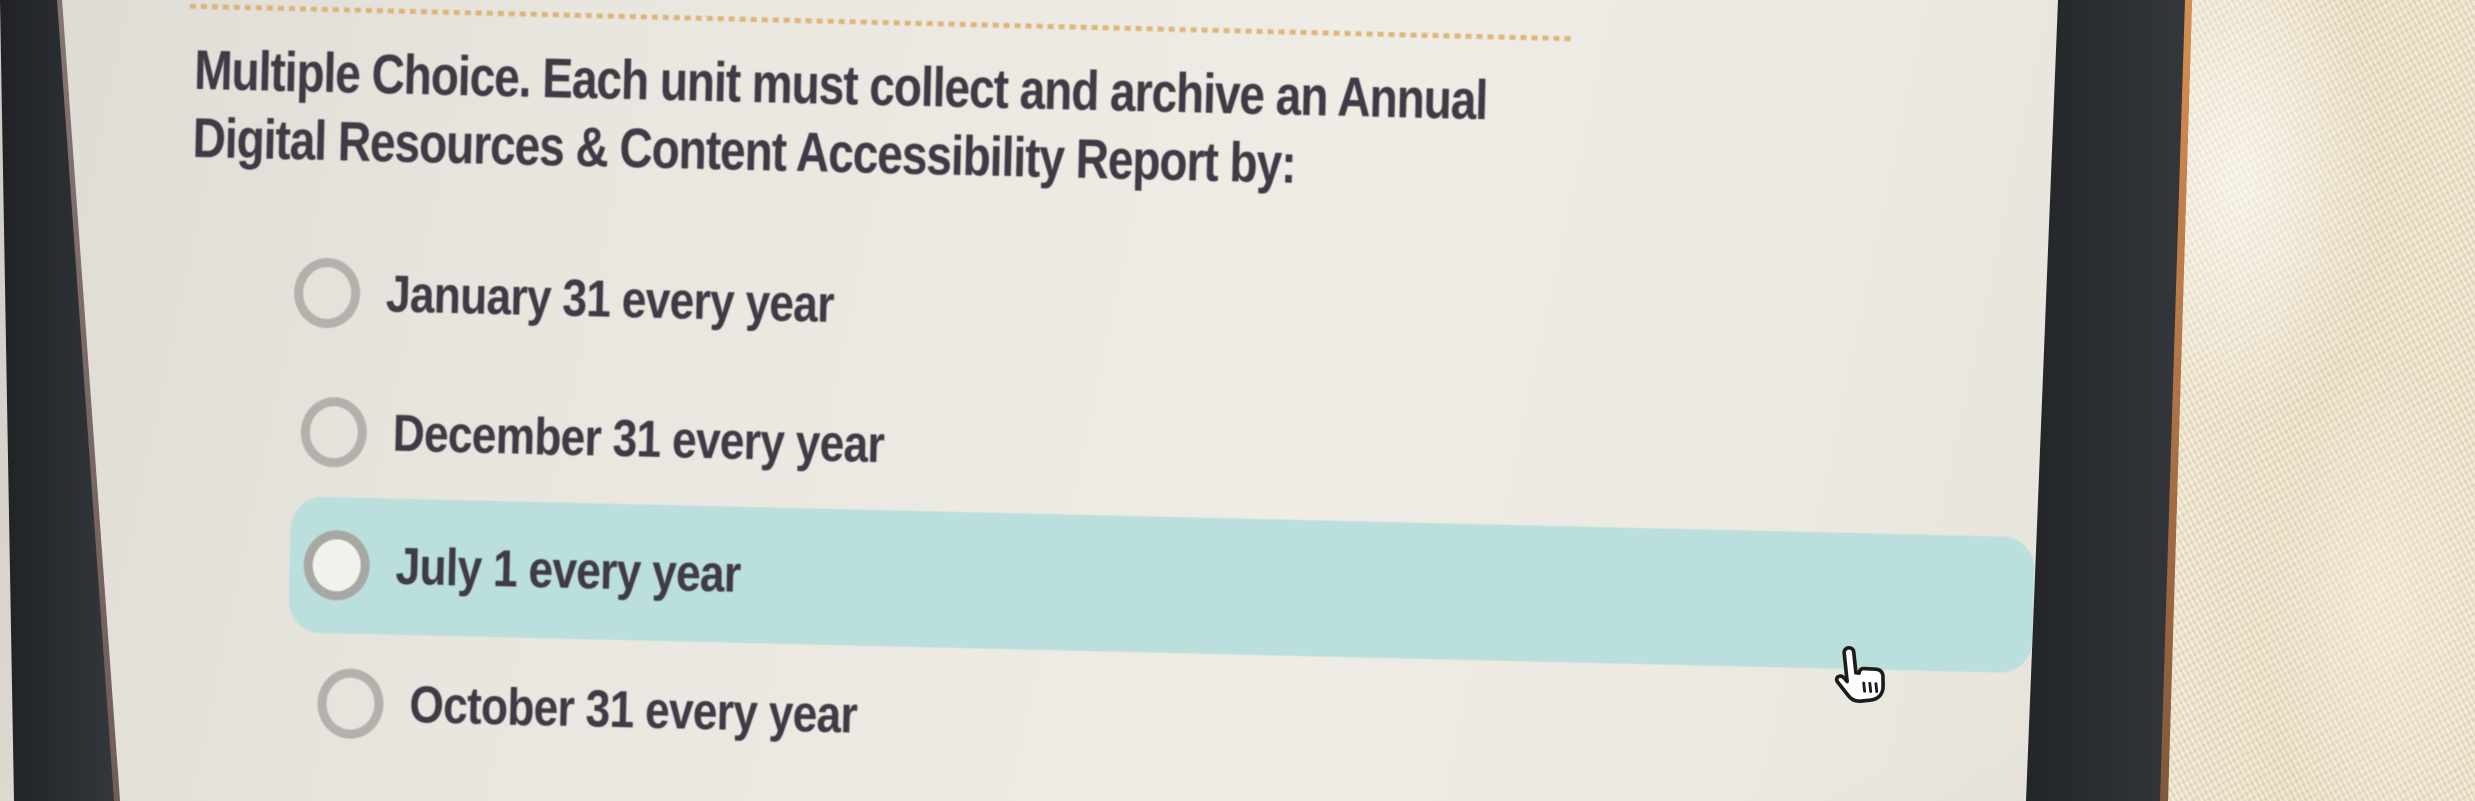 The height and width of the screenshot is (801, 2475). Describe the element at coordinates (610, 299) in the screenshot. I see `option-label: January 31 every year` at that location.